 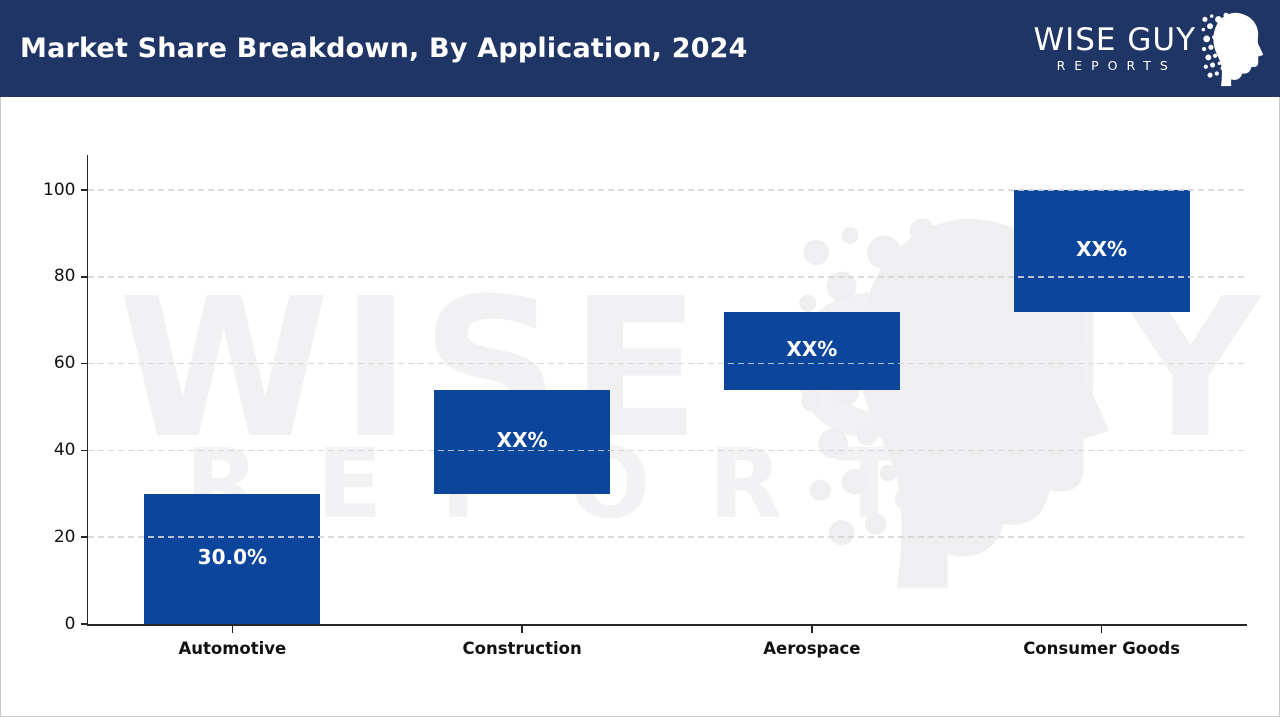 I want to click on y-tick-label: 40, so click(x=64, y=449).